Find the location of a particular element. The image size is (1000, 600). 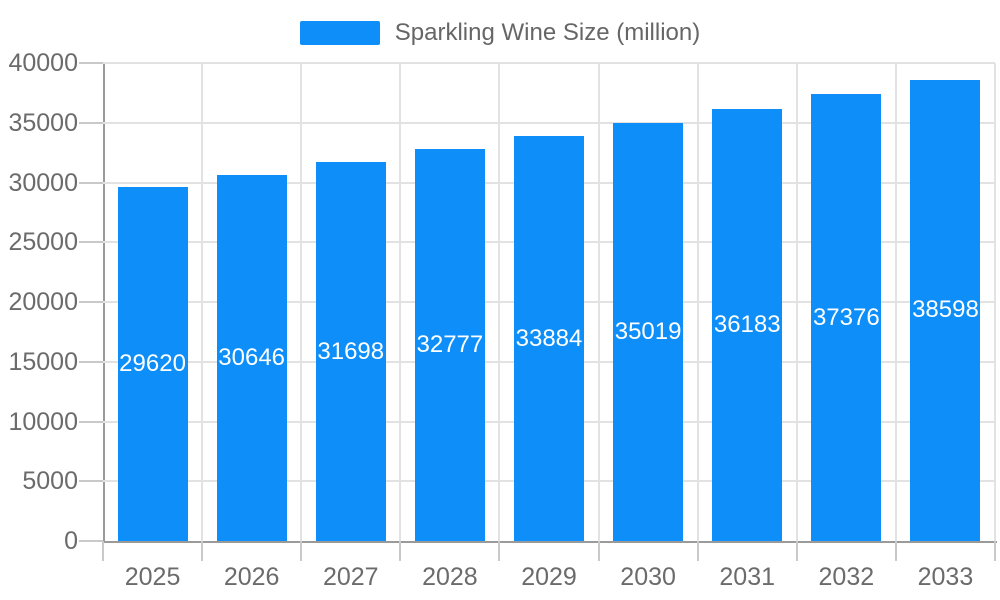

legend-swatch-icon is located at coordinates (339, 33).